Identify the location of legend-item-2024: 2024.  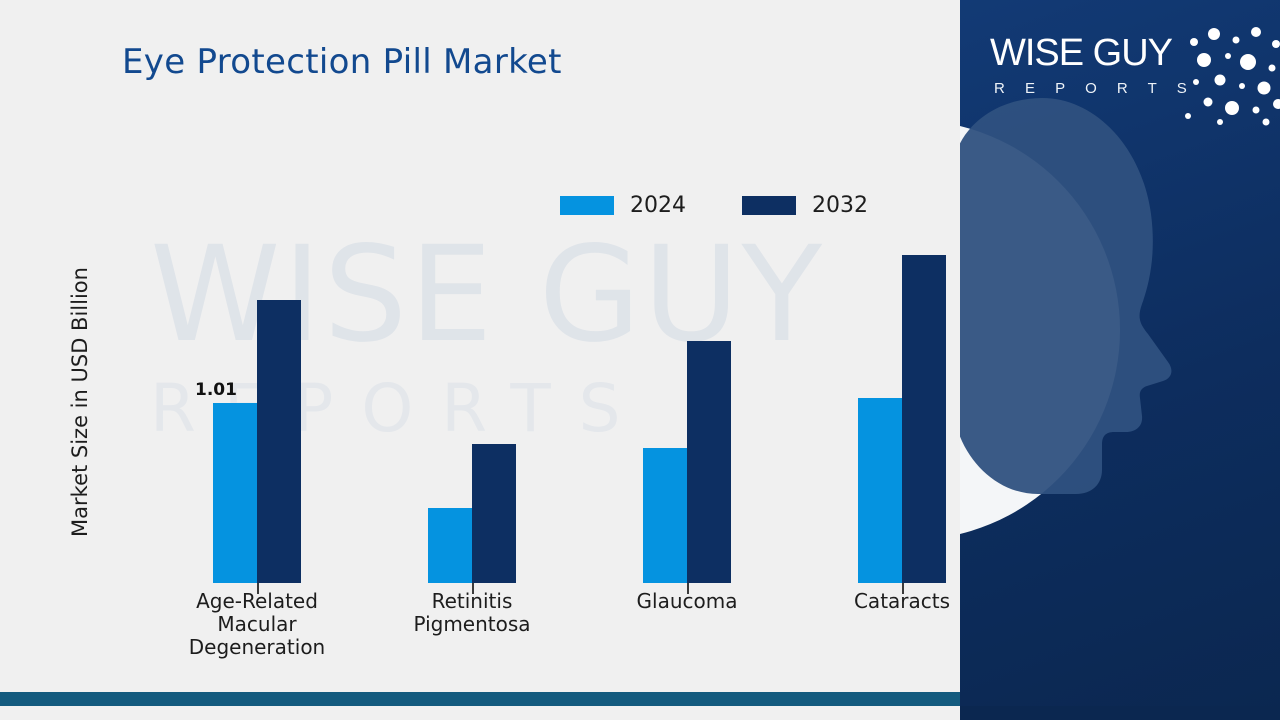
(623, 205).